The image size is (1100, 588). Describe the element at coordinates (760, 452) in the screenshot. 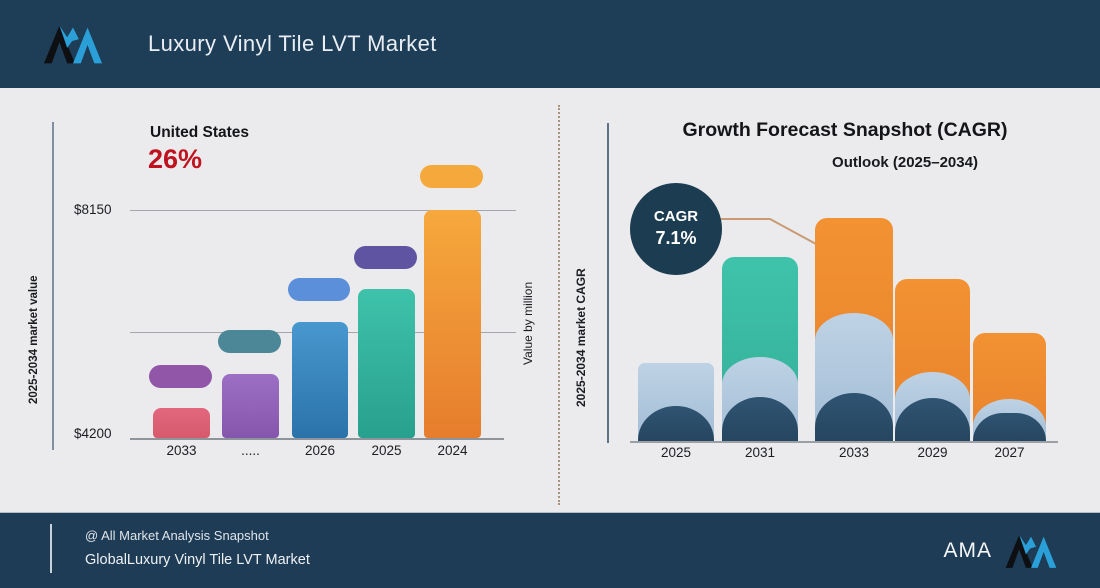

I see `right-x-label-2031: 2031` at that location.